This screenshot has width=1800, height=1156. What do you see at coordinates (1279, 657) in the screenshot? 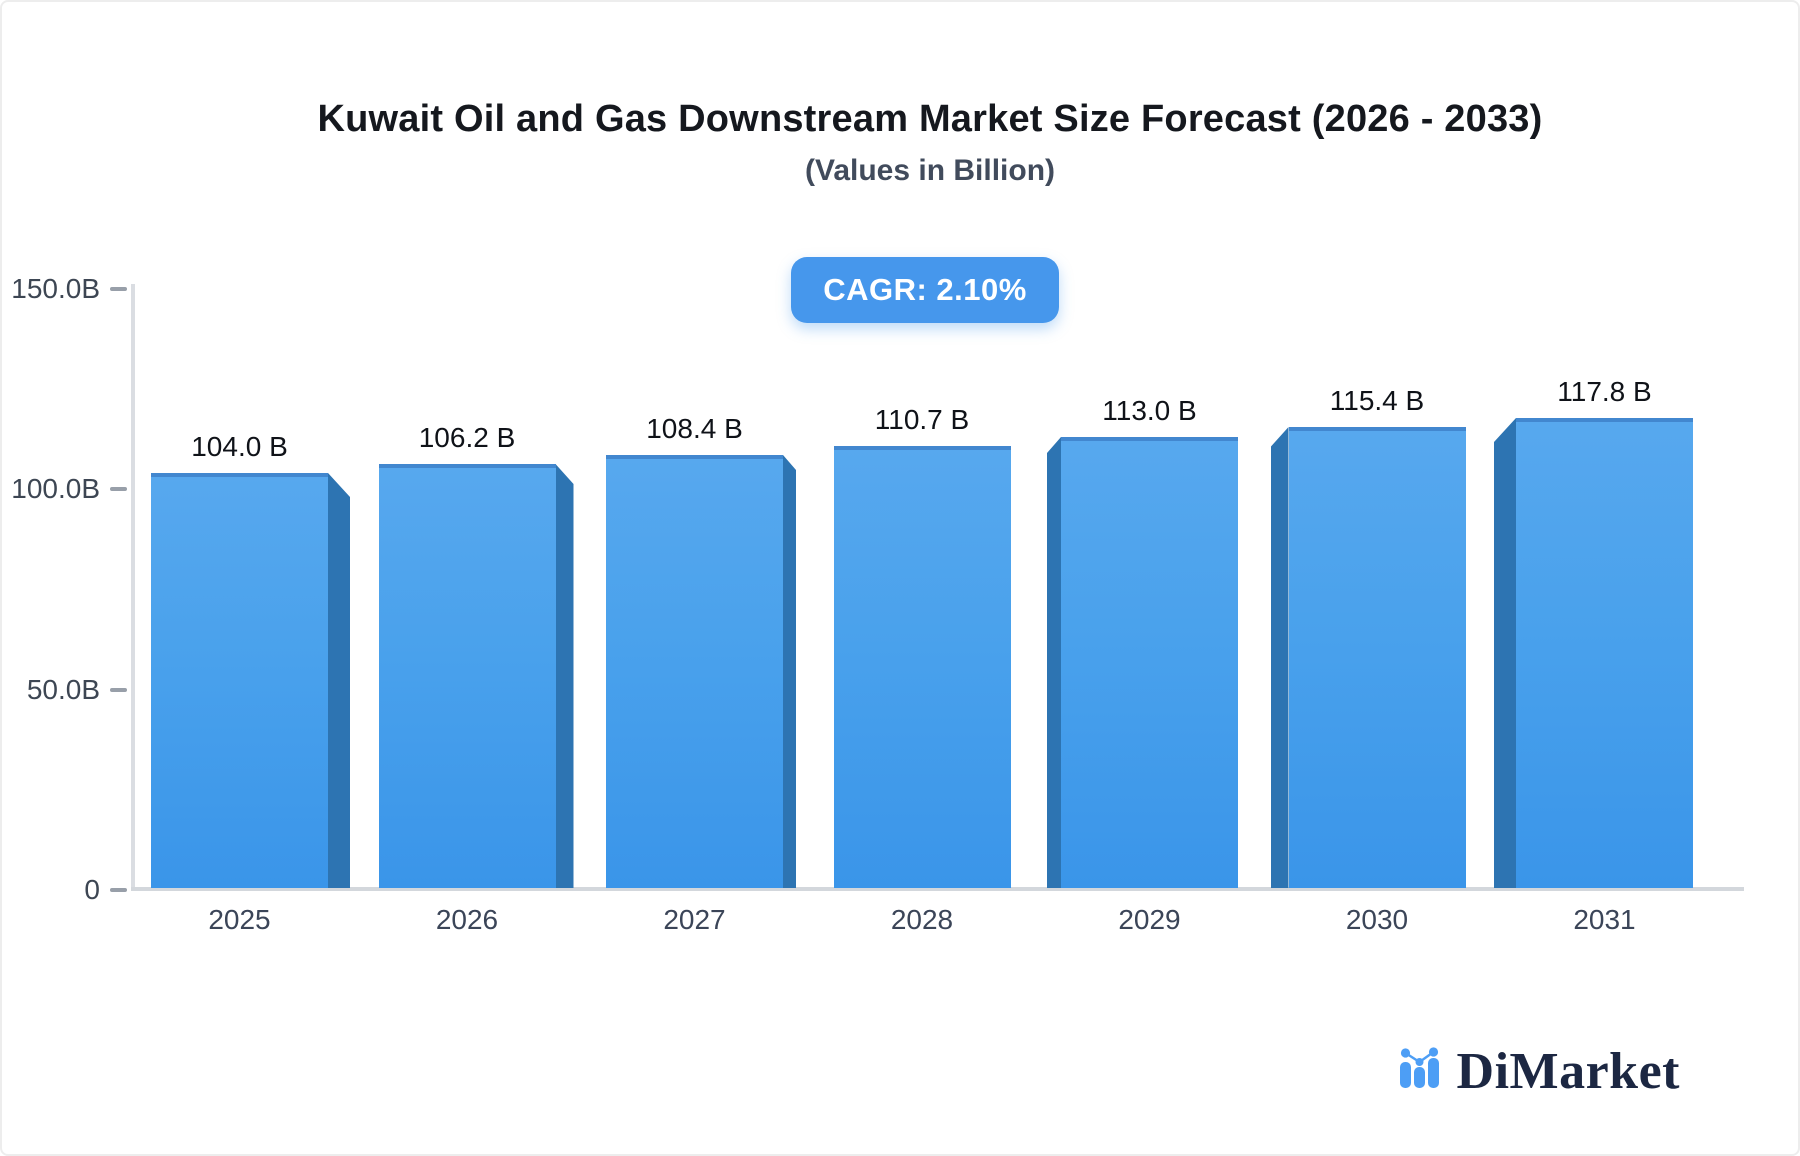
I see `bar-3d-side-2030` at bounding box center [1279, 657].